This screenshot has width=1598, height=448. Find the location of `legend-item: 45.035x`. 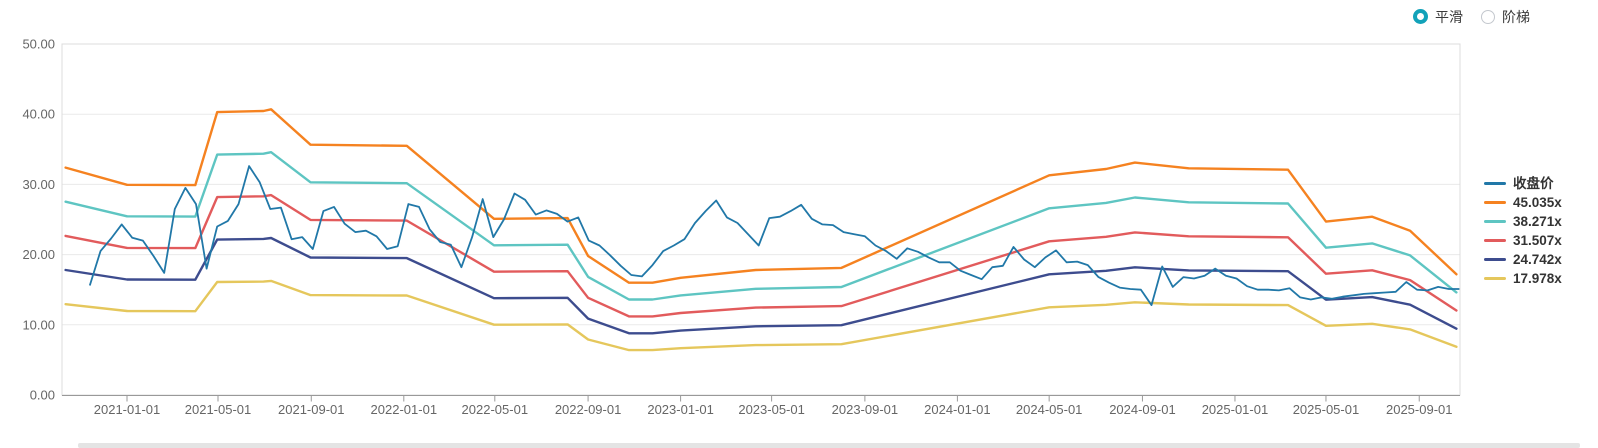

legend-item: 45.035x is located at coordinates (1523, 203).